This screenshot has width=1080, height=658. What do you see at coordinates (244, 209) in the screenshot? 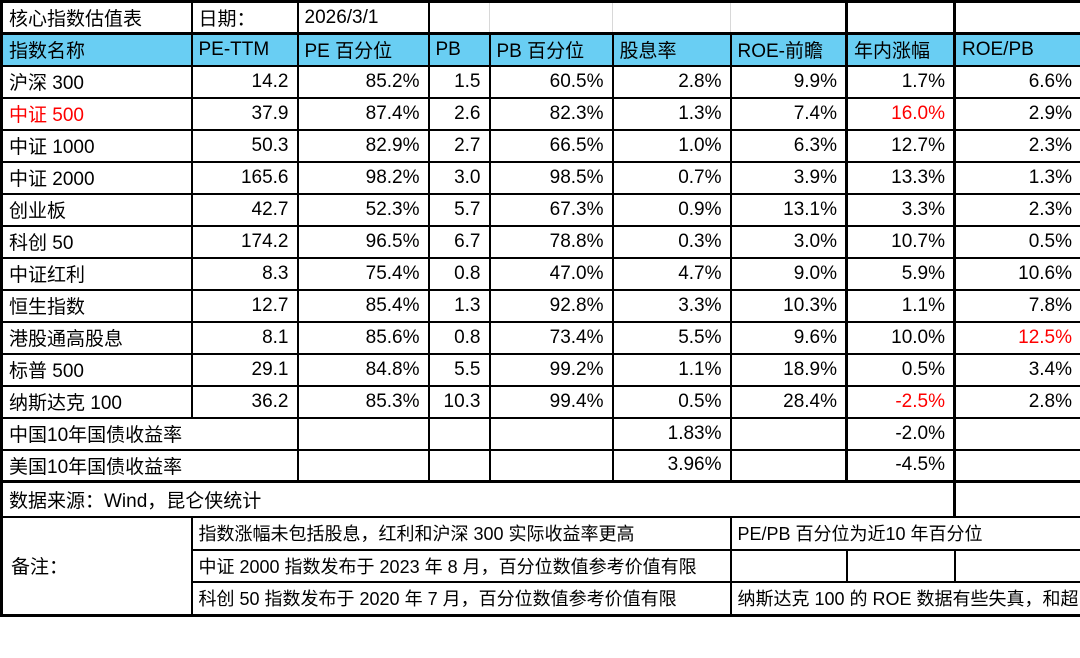
I see `value-cell: 42.7` at bounding box center [244, 209].